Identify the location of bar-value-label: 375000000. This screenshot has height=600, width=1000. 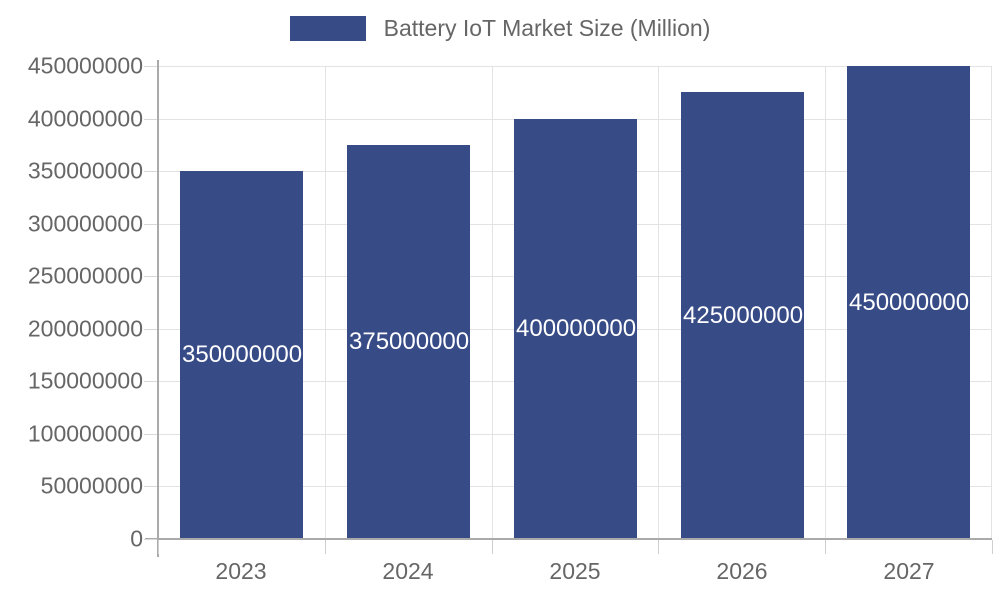
(409, 341).